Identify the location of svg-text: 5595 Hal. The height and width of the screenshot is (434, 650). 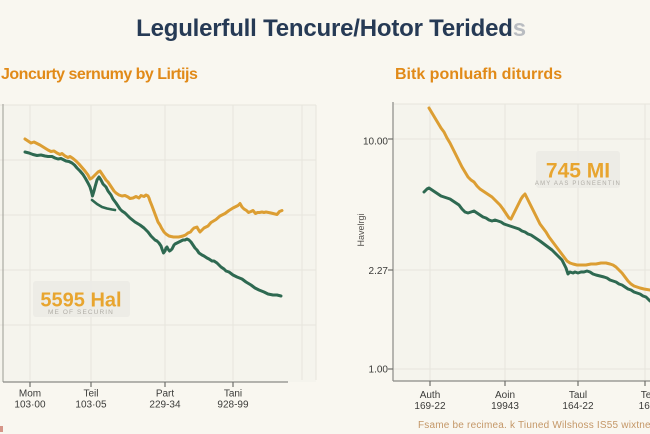
(80, 301).